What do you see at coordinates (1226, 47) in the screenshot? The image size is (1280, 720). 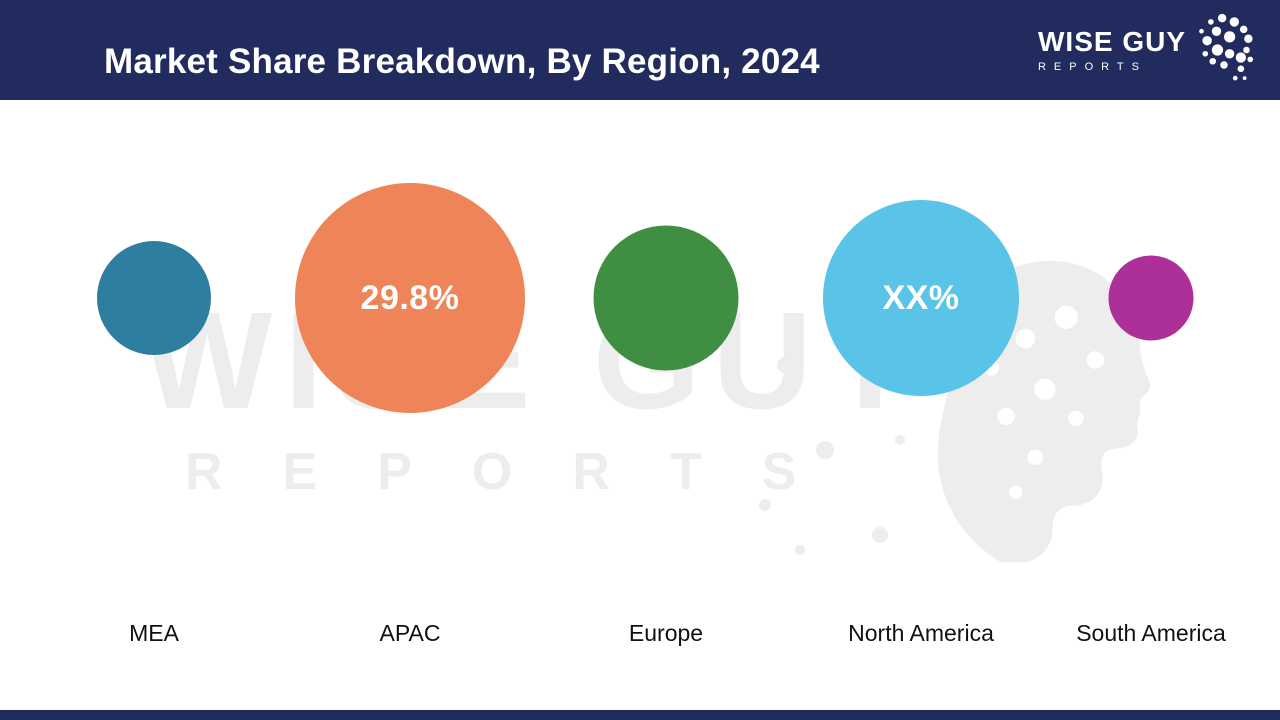 I see `logo-head-dots-icon` at bounding box center [1226, 47].